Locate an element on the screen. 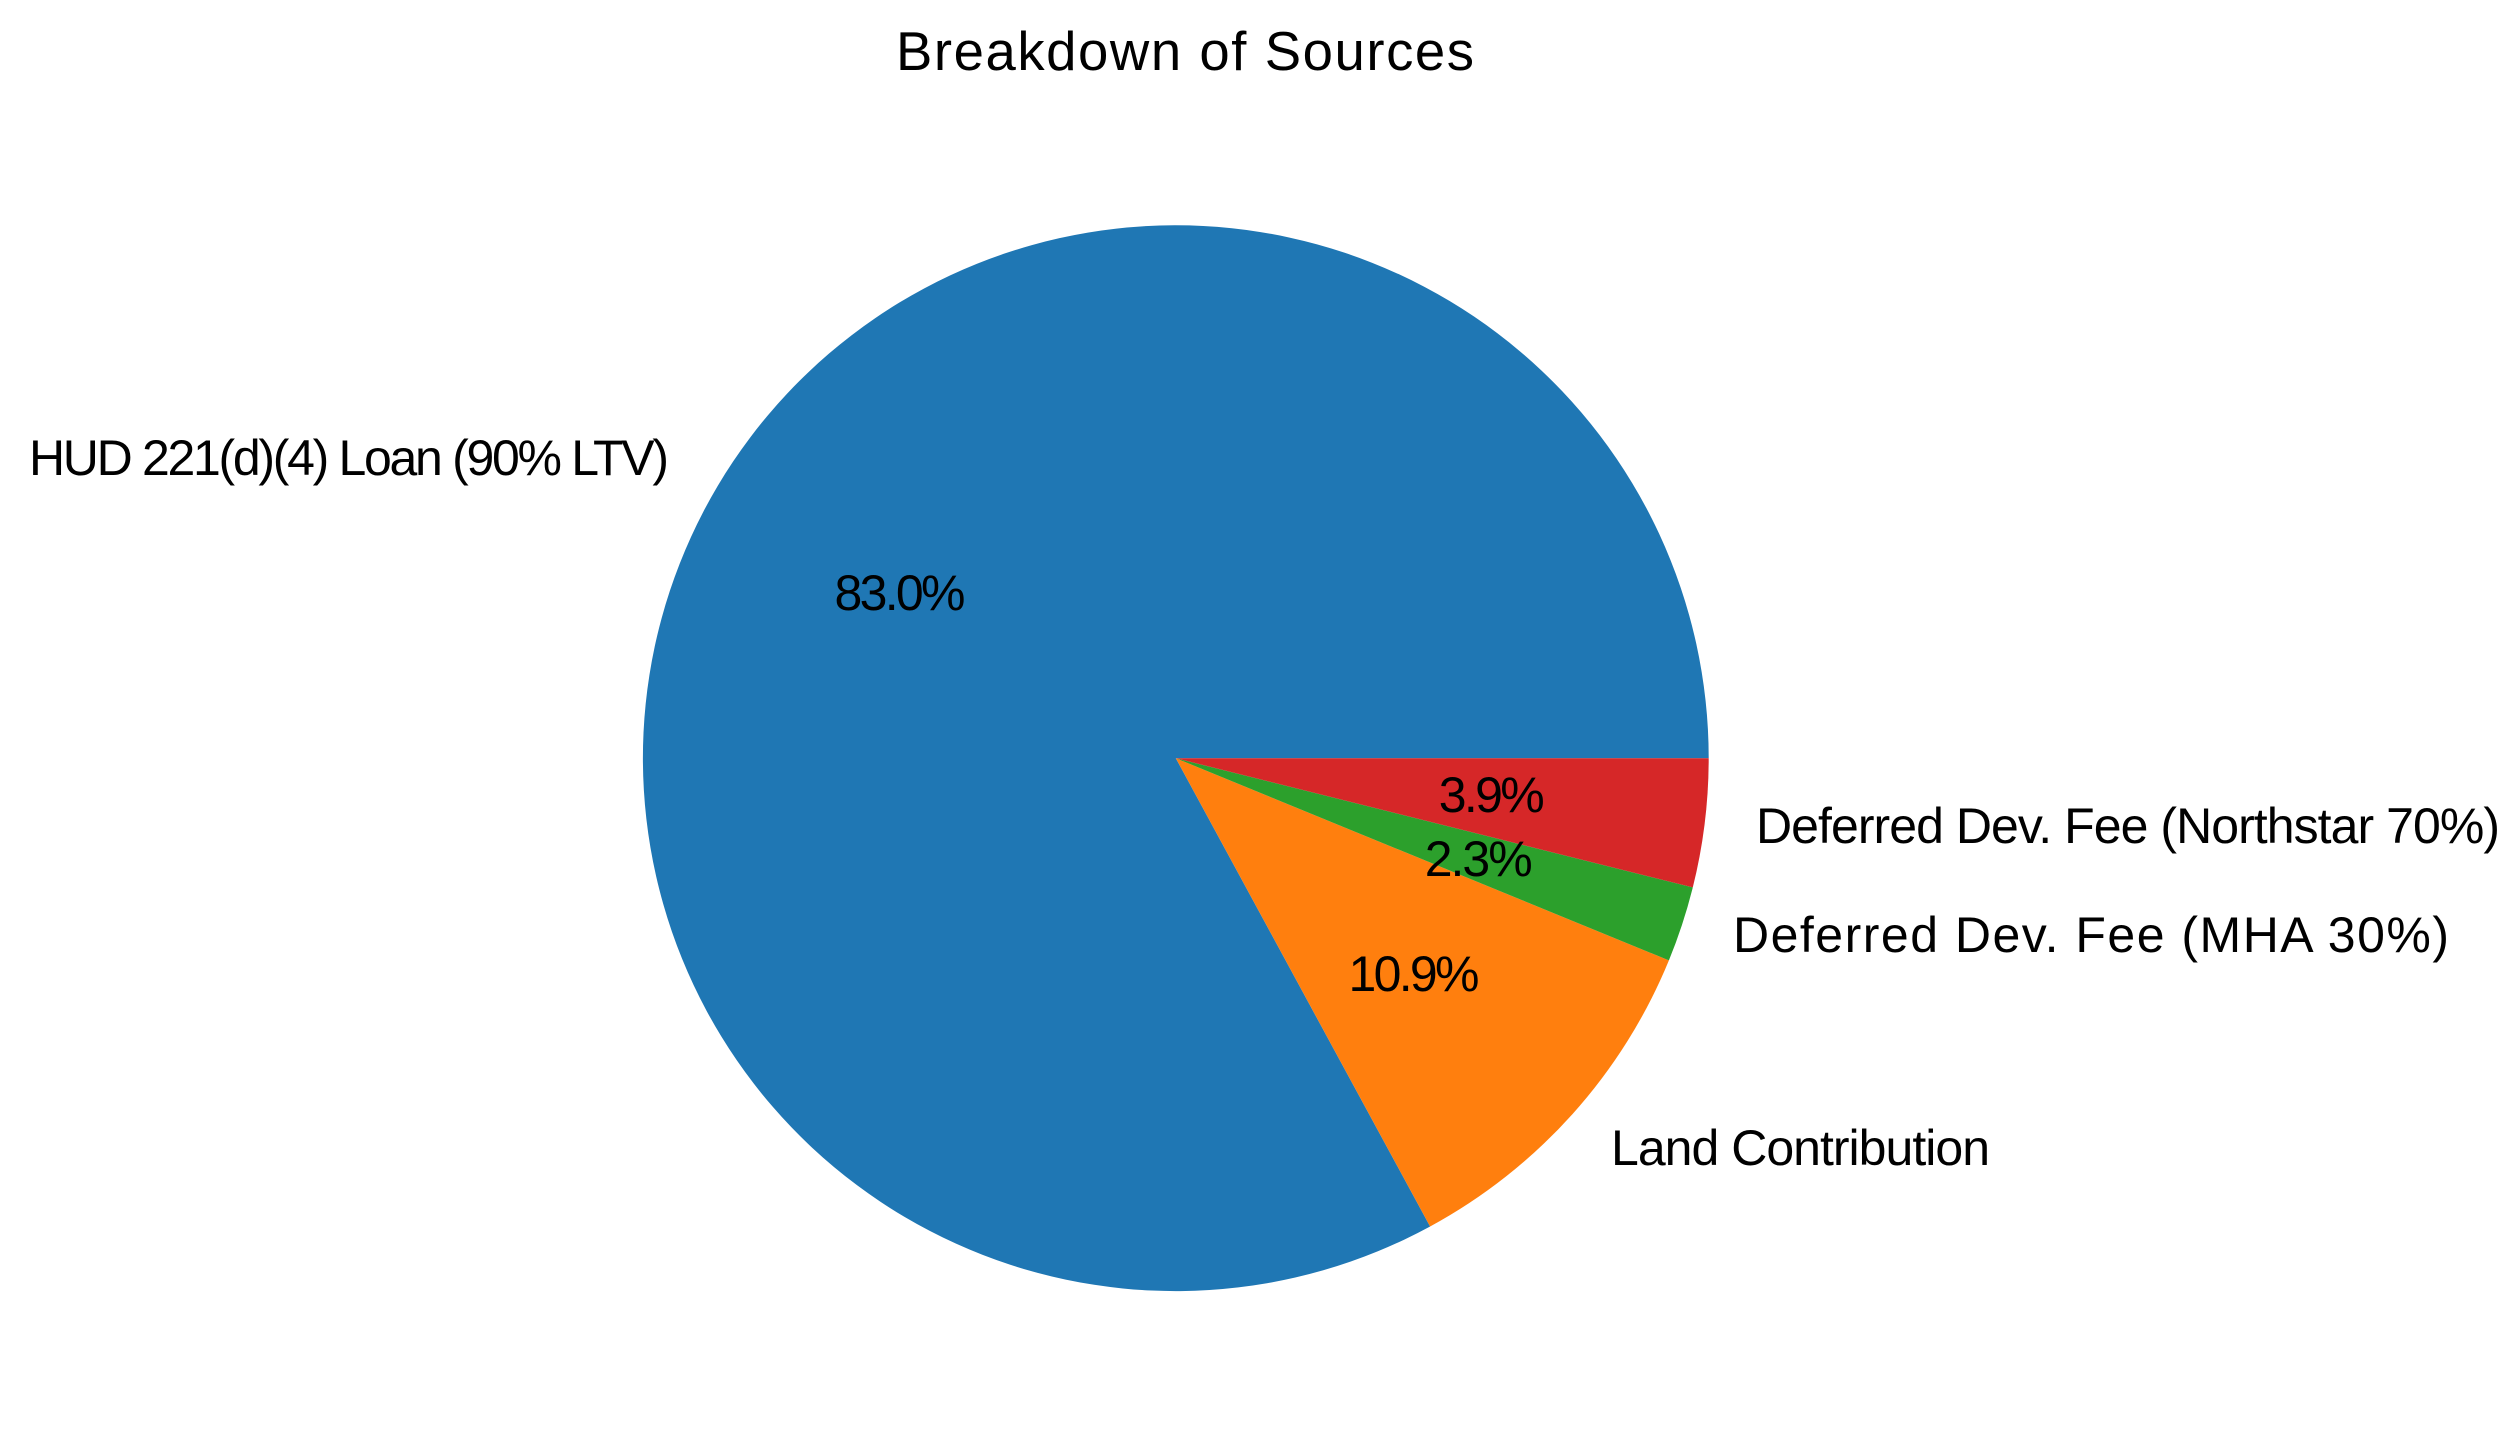 Image resolution: width=2509 pixels, height=1455 pixels. svg-text: Land Contribution is located at coordinates (1800, 1148).